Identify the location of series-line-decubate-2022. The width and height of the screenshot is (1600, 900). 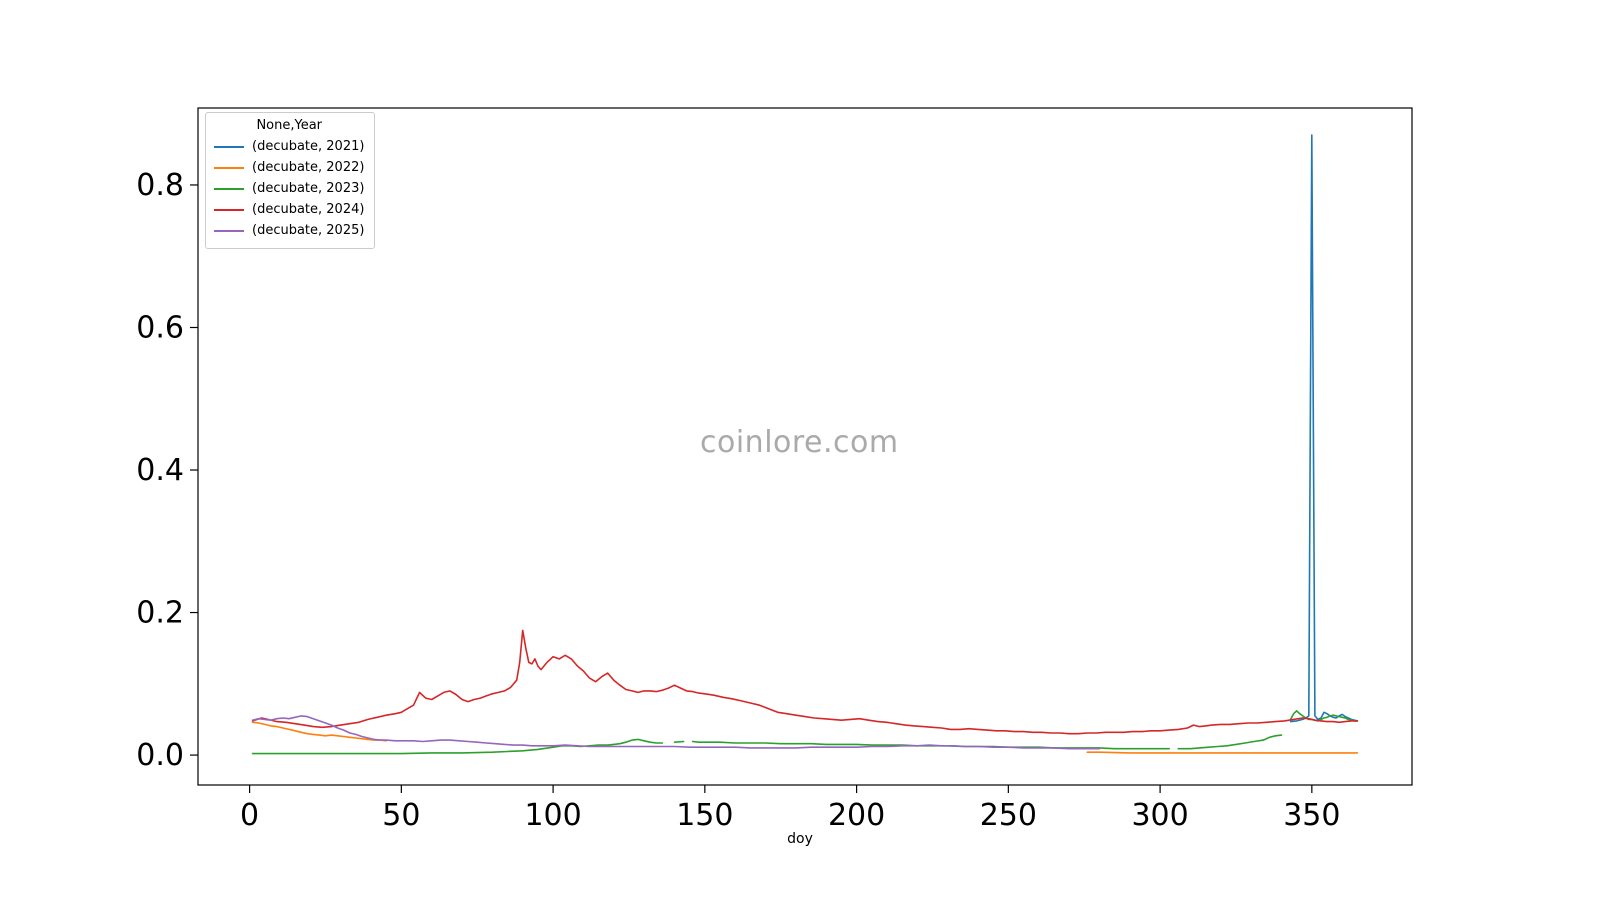
(805, 737).